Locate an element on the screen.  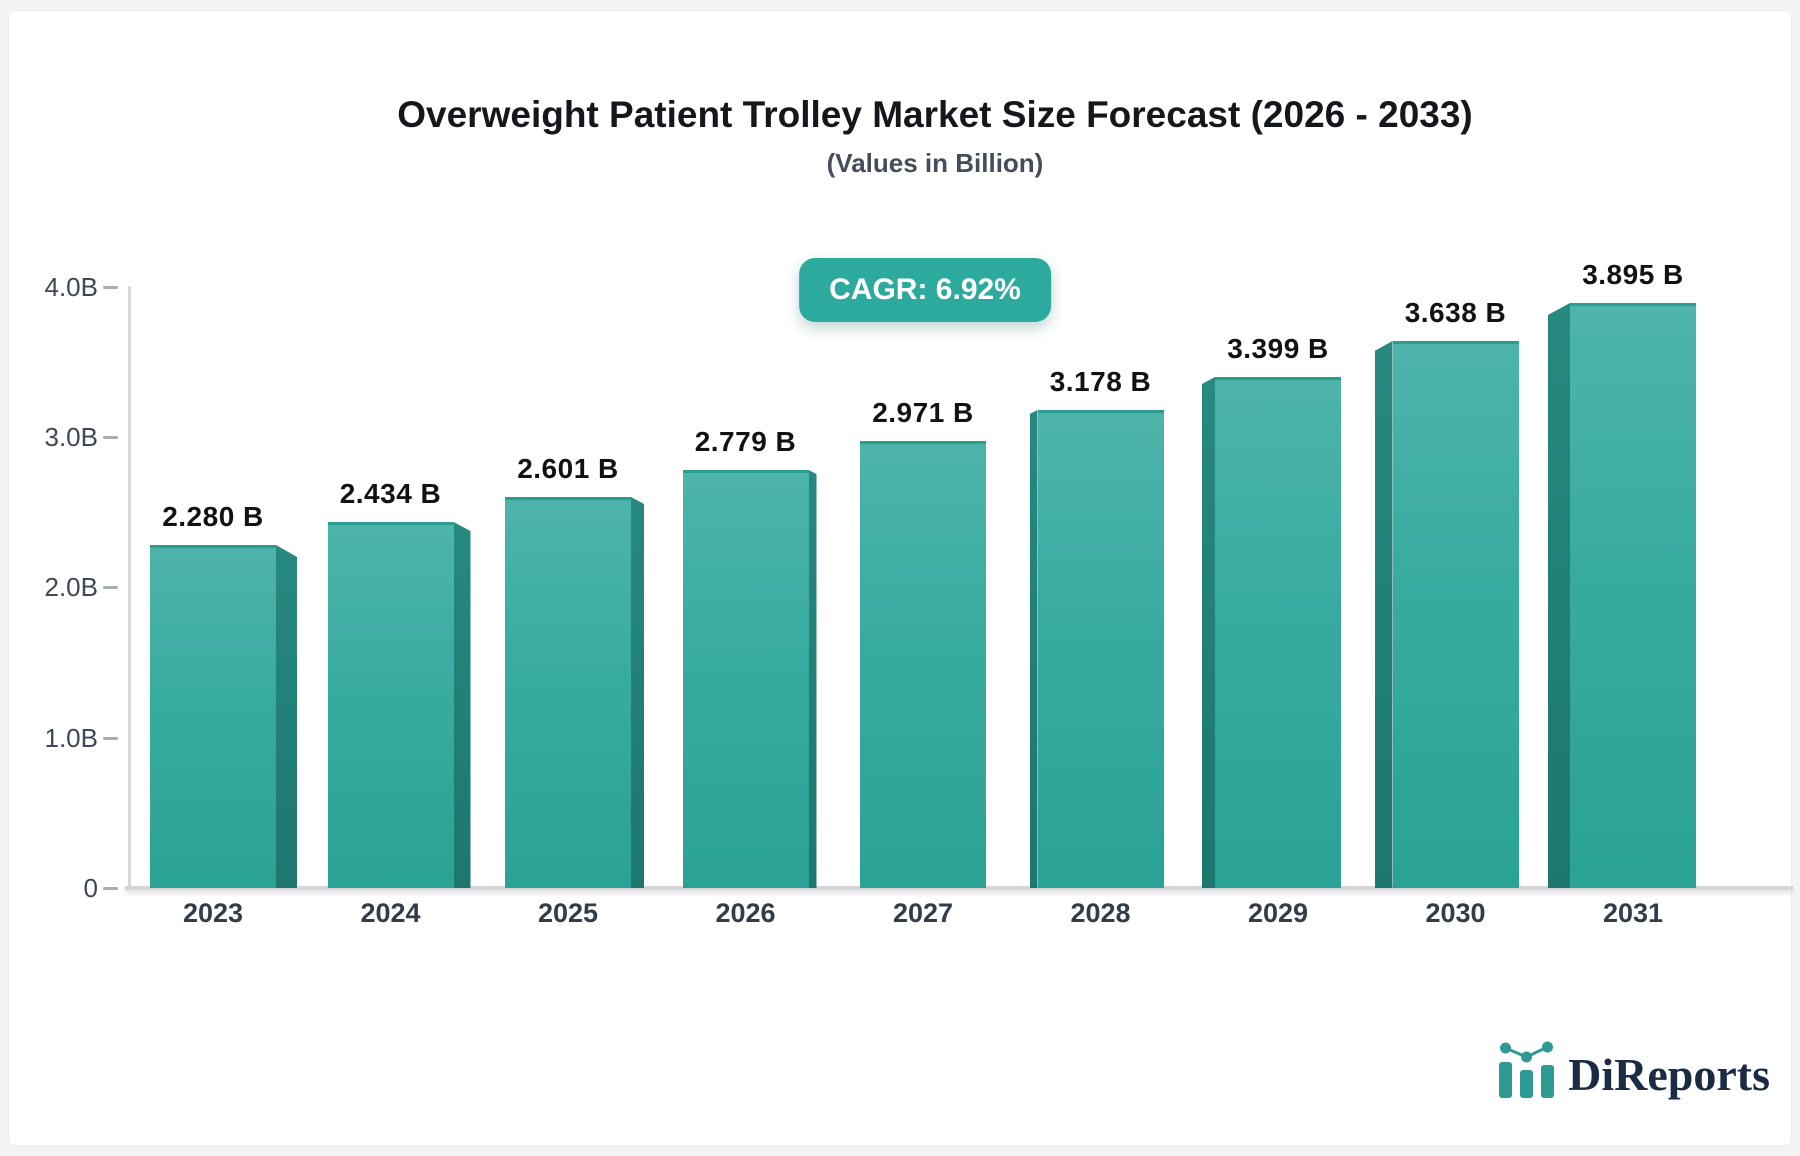
y-tick-label: 3.0B is located at coordinates (71, 437).